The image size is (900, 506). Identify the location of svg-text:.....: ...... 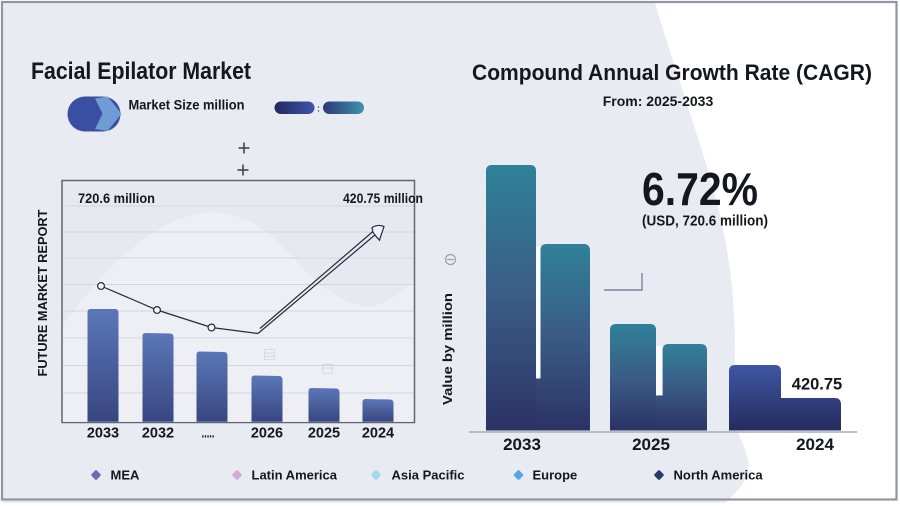
(208, 434).